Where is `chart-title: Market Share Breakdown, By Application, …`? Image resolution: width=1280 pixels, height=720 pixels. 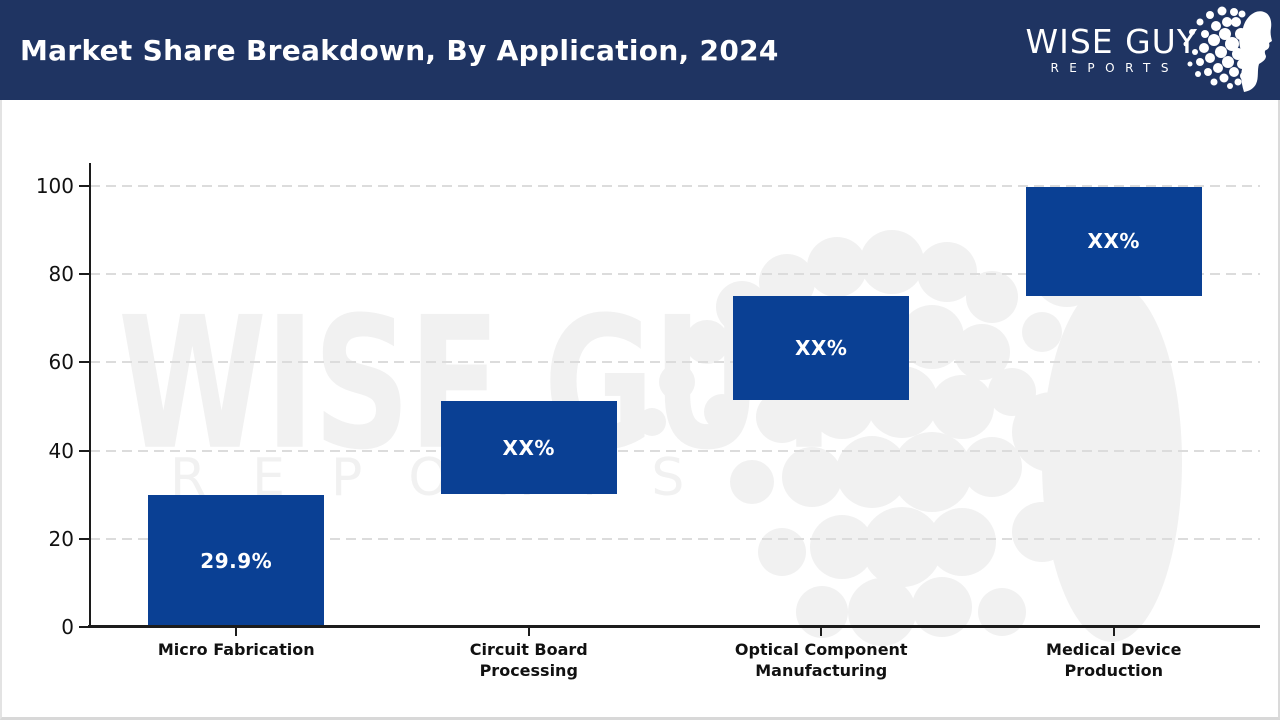
chart-title: Market Share Breakdown, By Application, … is located at coordinates (399, 50).